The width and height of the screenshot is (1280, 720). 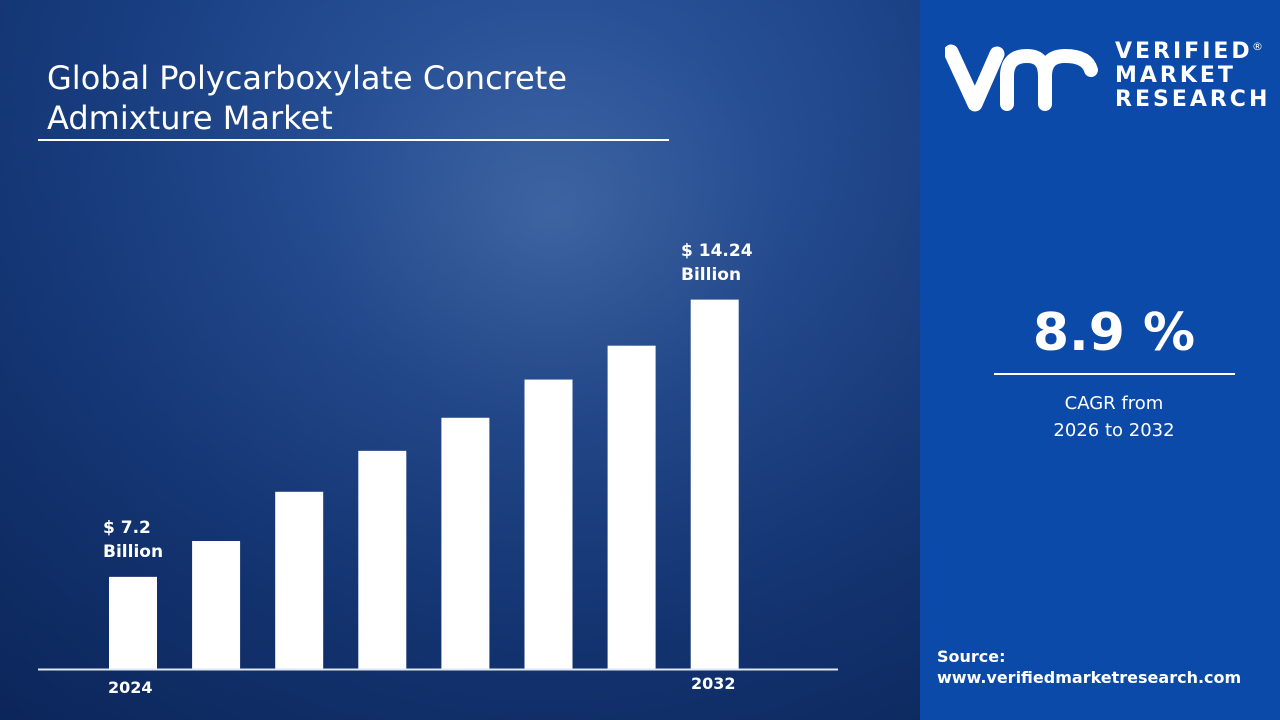 I want to click on brand-line-3: RESEARCH, so click(x=1193, y=99).